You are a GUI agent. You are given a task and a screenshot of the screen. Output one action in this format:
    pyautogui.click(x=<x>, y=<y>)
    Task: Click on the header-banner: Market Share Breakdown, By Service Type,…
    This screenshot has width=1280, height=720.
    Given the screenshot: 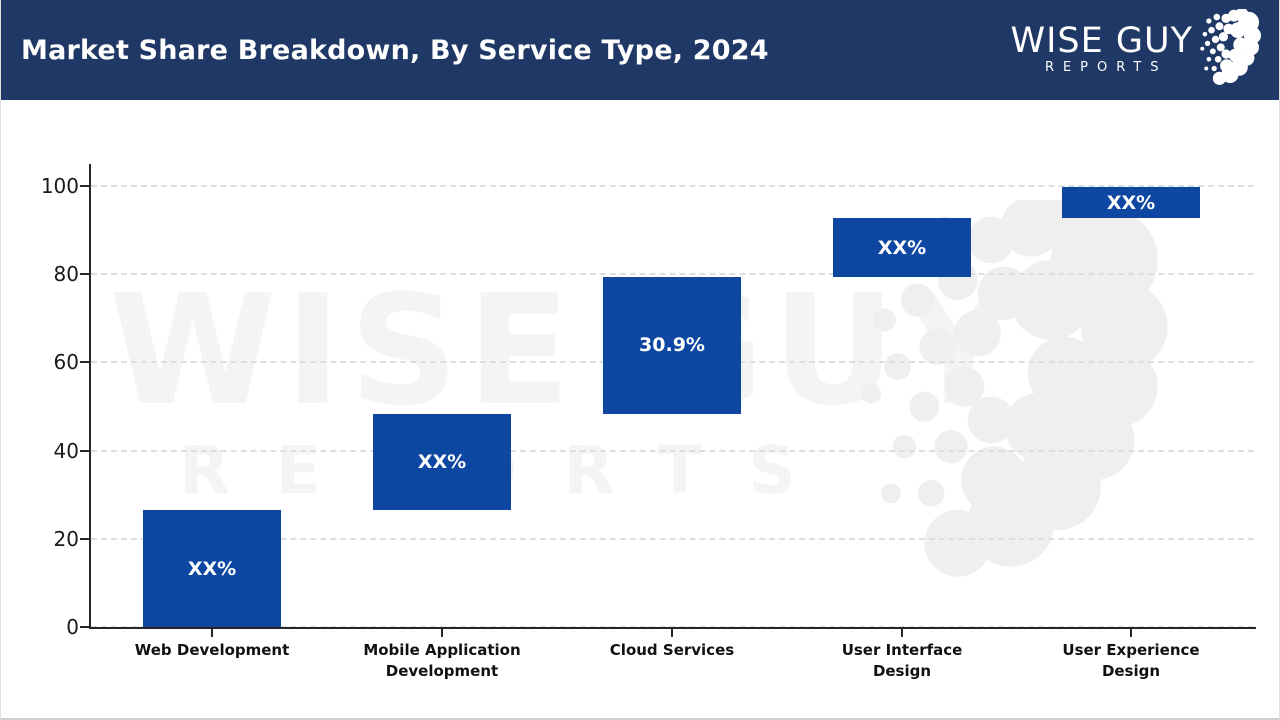 What is the action you would take?
    pyautogui.click(x=640, y=50)
    